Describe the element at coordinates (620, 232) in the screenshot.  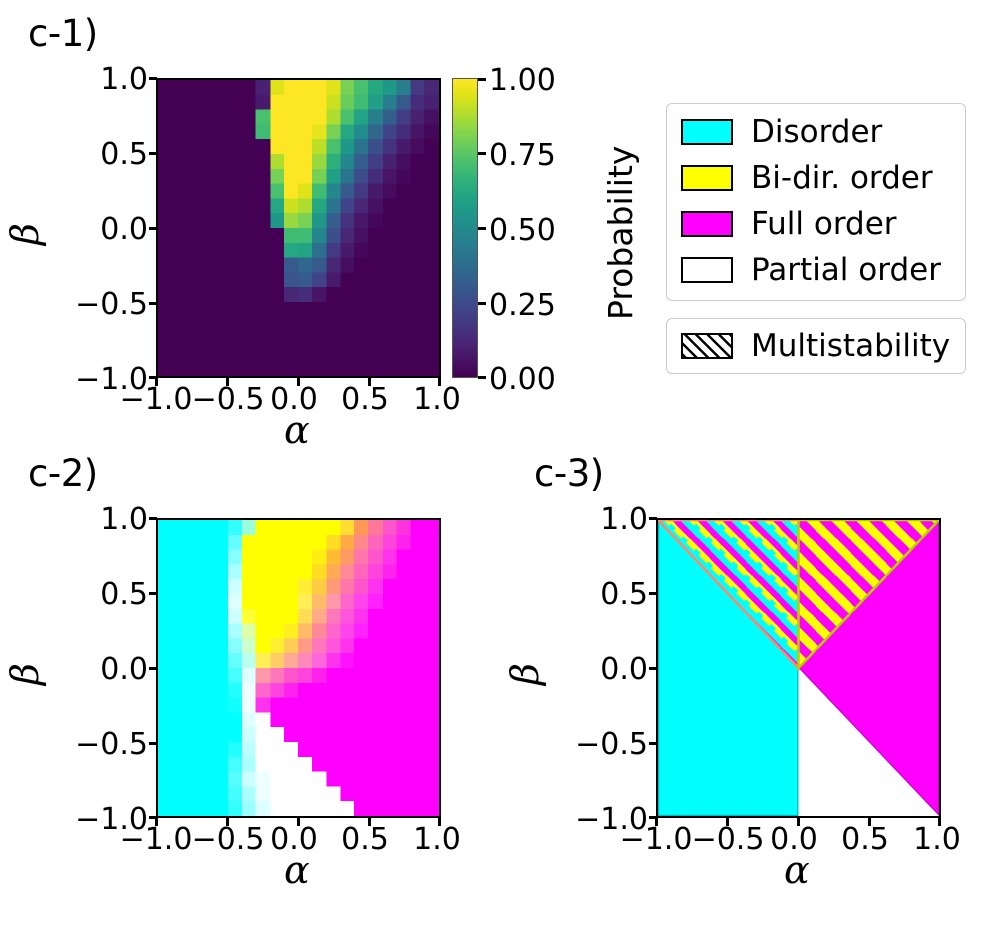
I see `colorbar-title: Probability` at that location.